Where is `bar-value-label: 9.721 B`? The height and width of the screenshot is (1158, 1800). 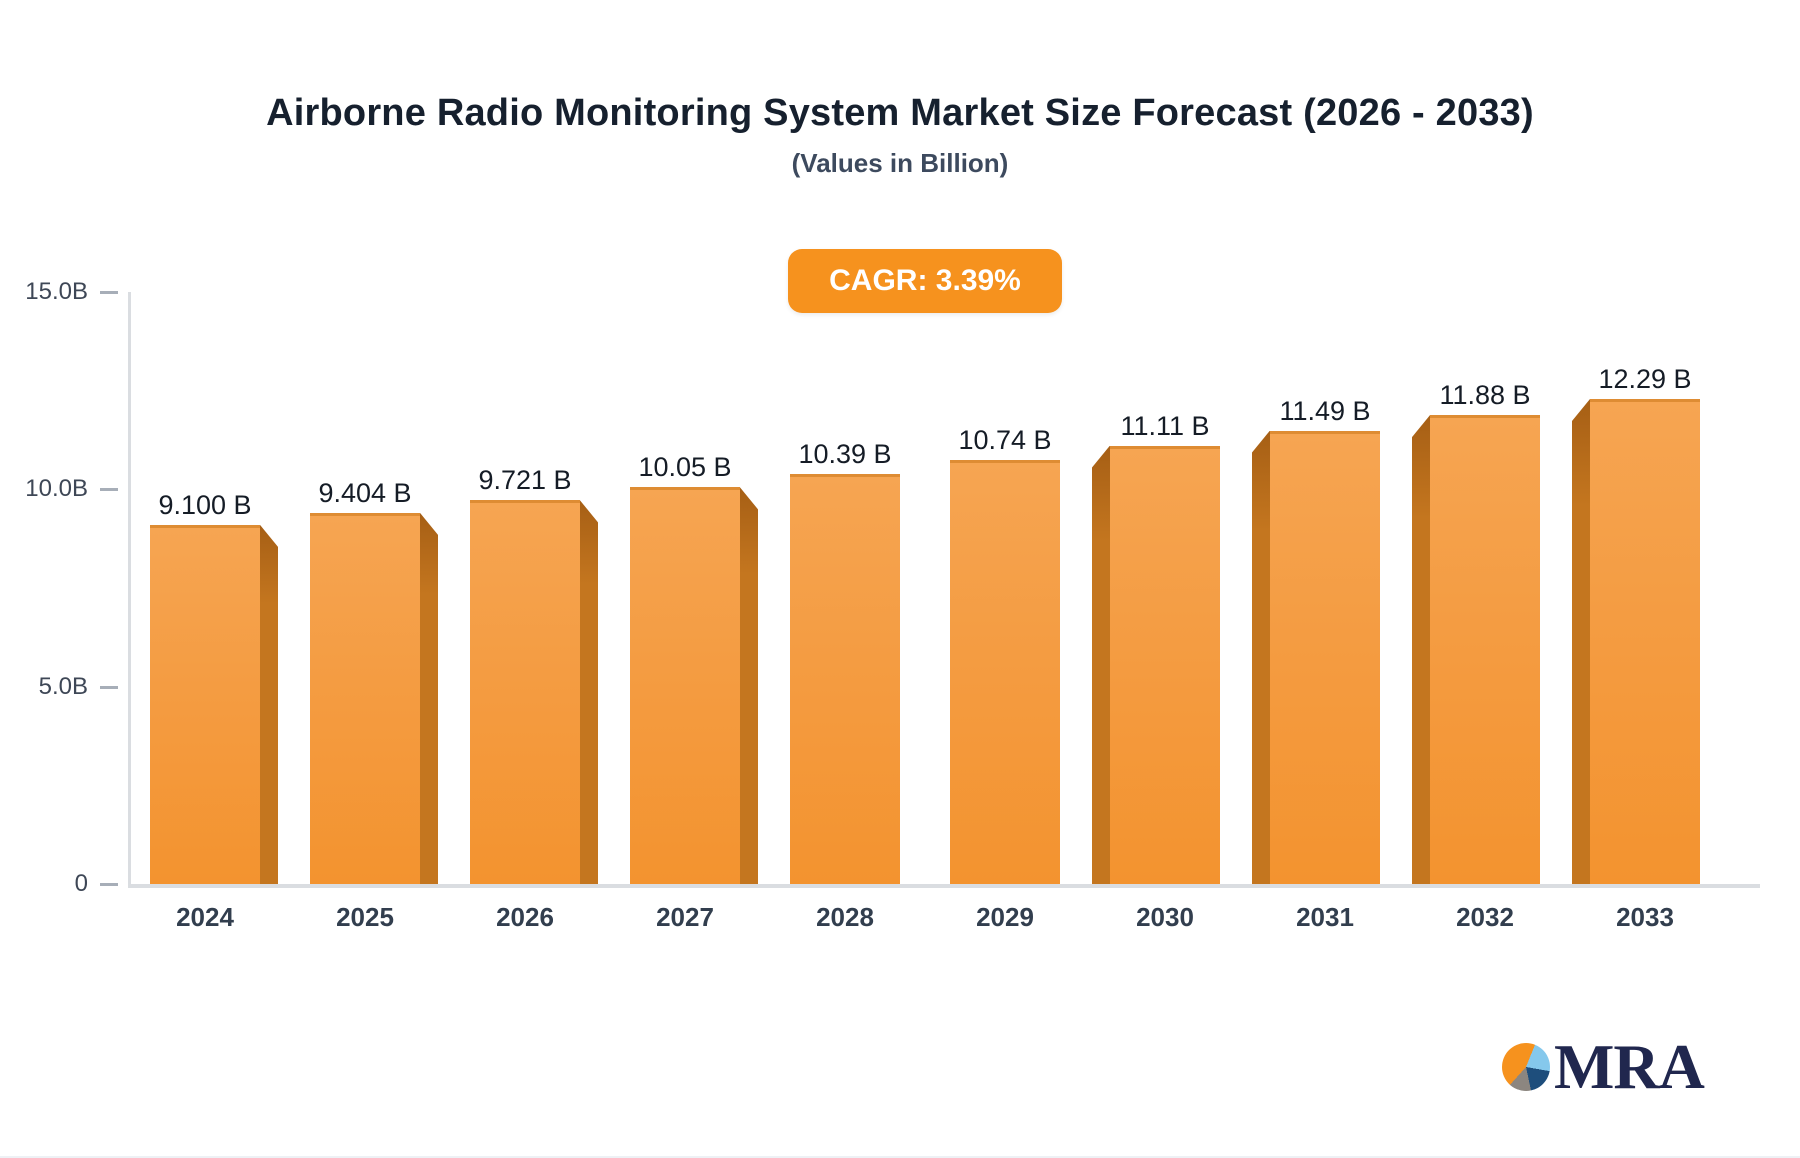
bar-value-label: 9.721 B is located at coordinates (525, 480).